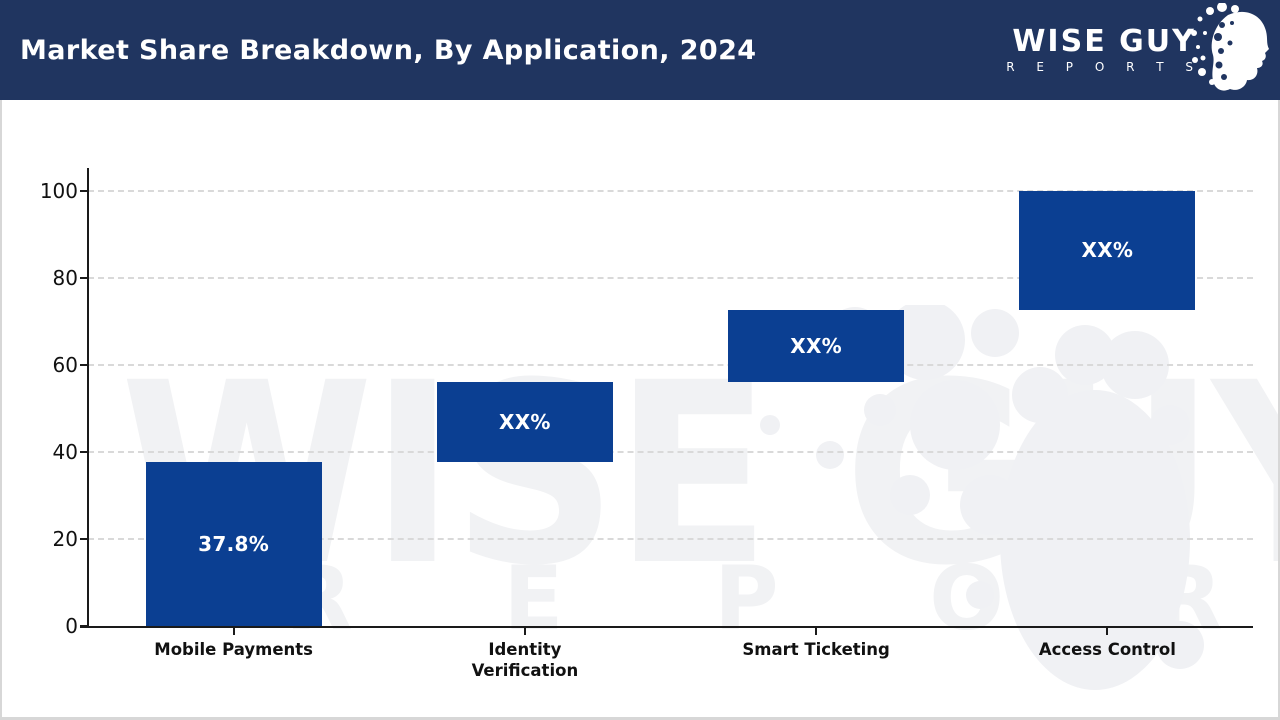 This screenshot has height=720, width=1280. Describe the element at coordinates (58, 191) in the screenshot. I see `y-tick-label-100: 100` at that location.